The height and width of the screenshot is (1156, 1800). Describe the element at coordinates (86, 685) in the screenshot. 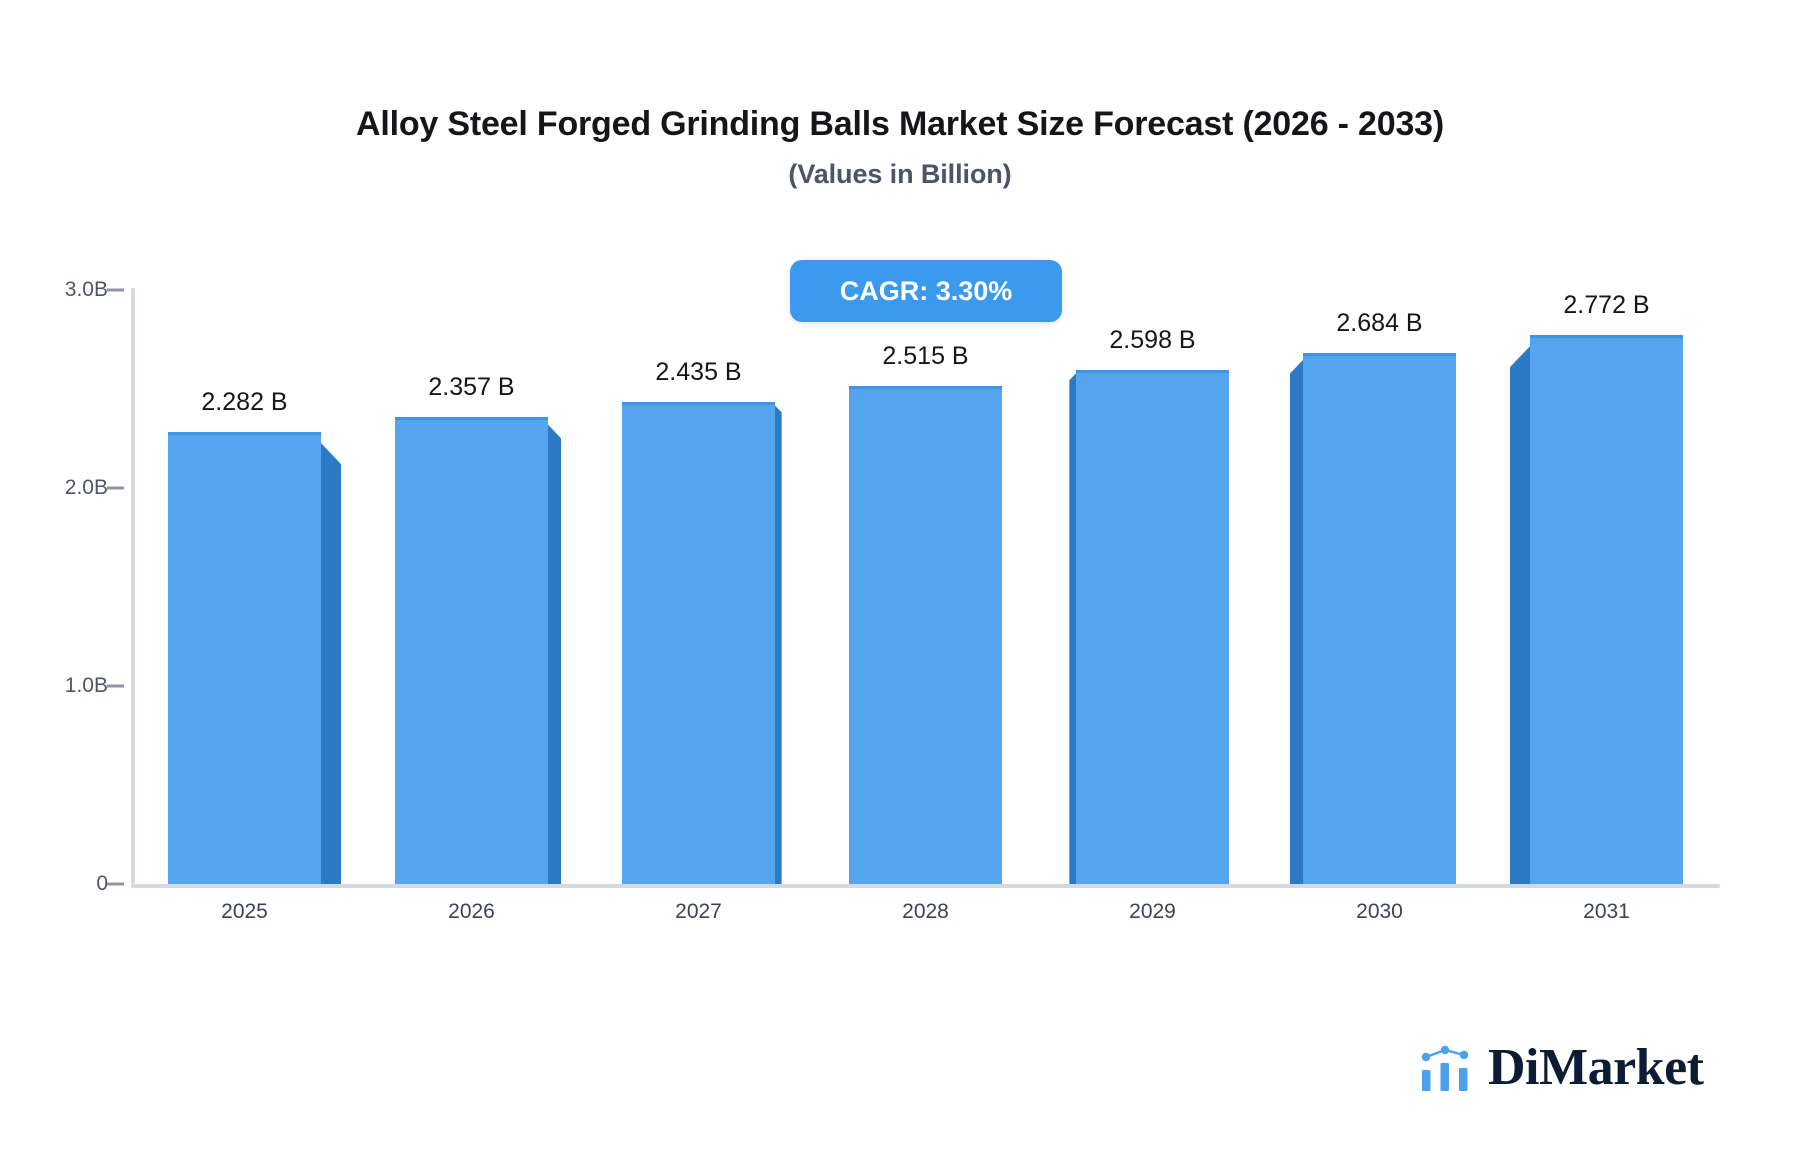

I see `y-axis-tick-label: 1.0B` at that location.